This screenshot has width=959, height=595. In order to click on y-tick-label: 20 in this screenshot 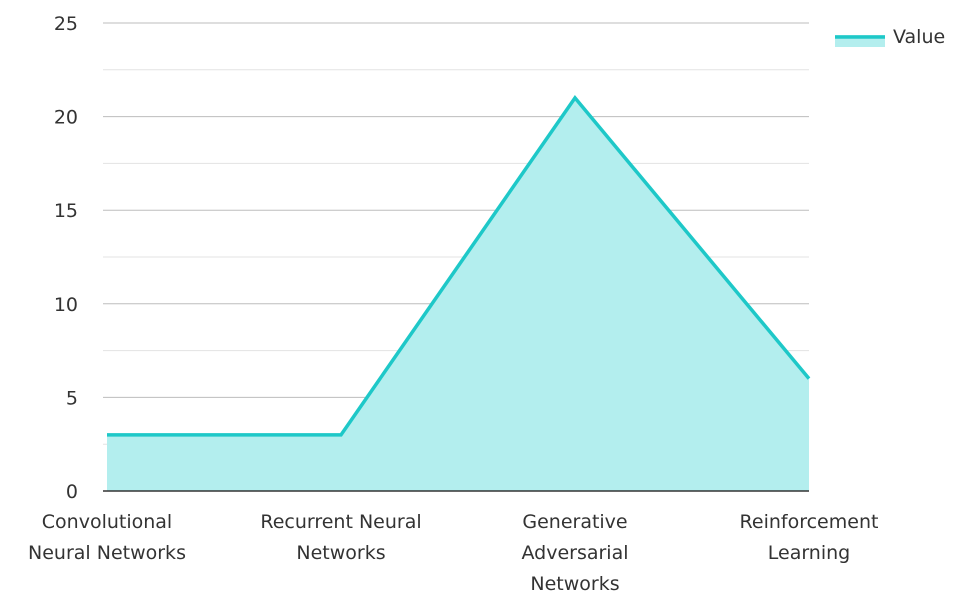, I will do `click(66, 118)`.